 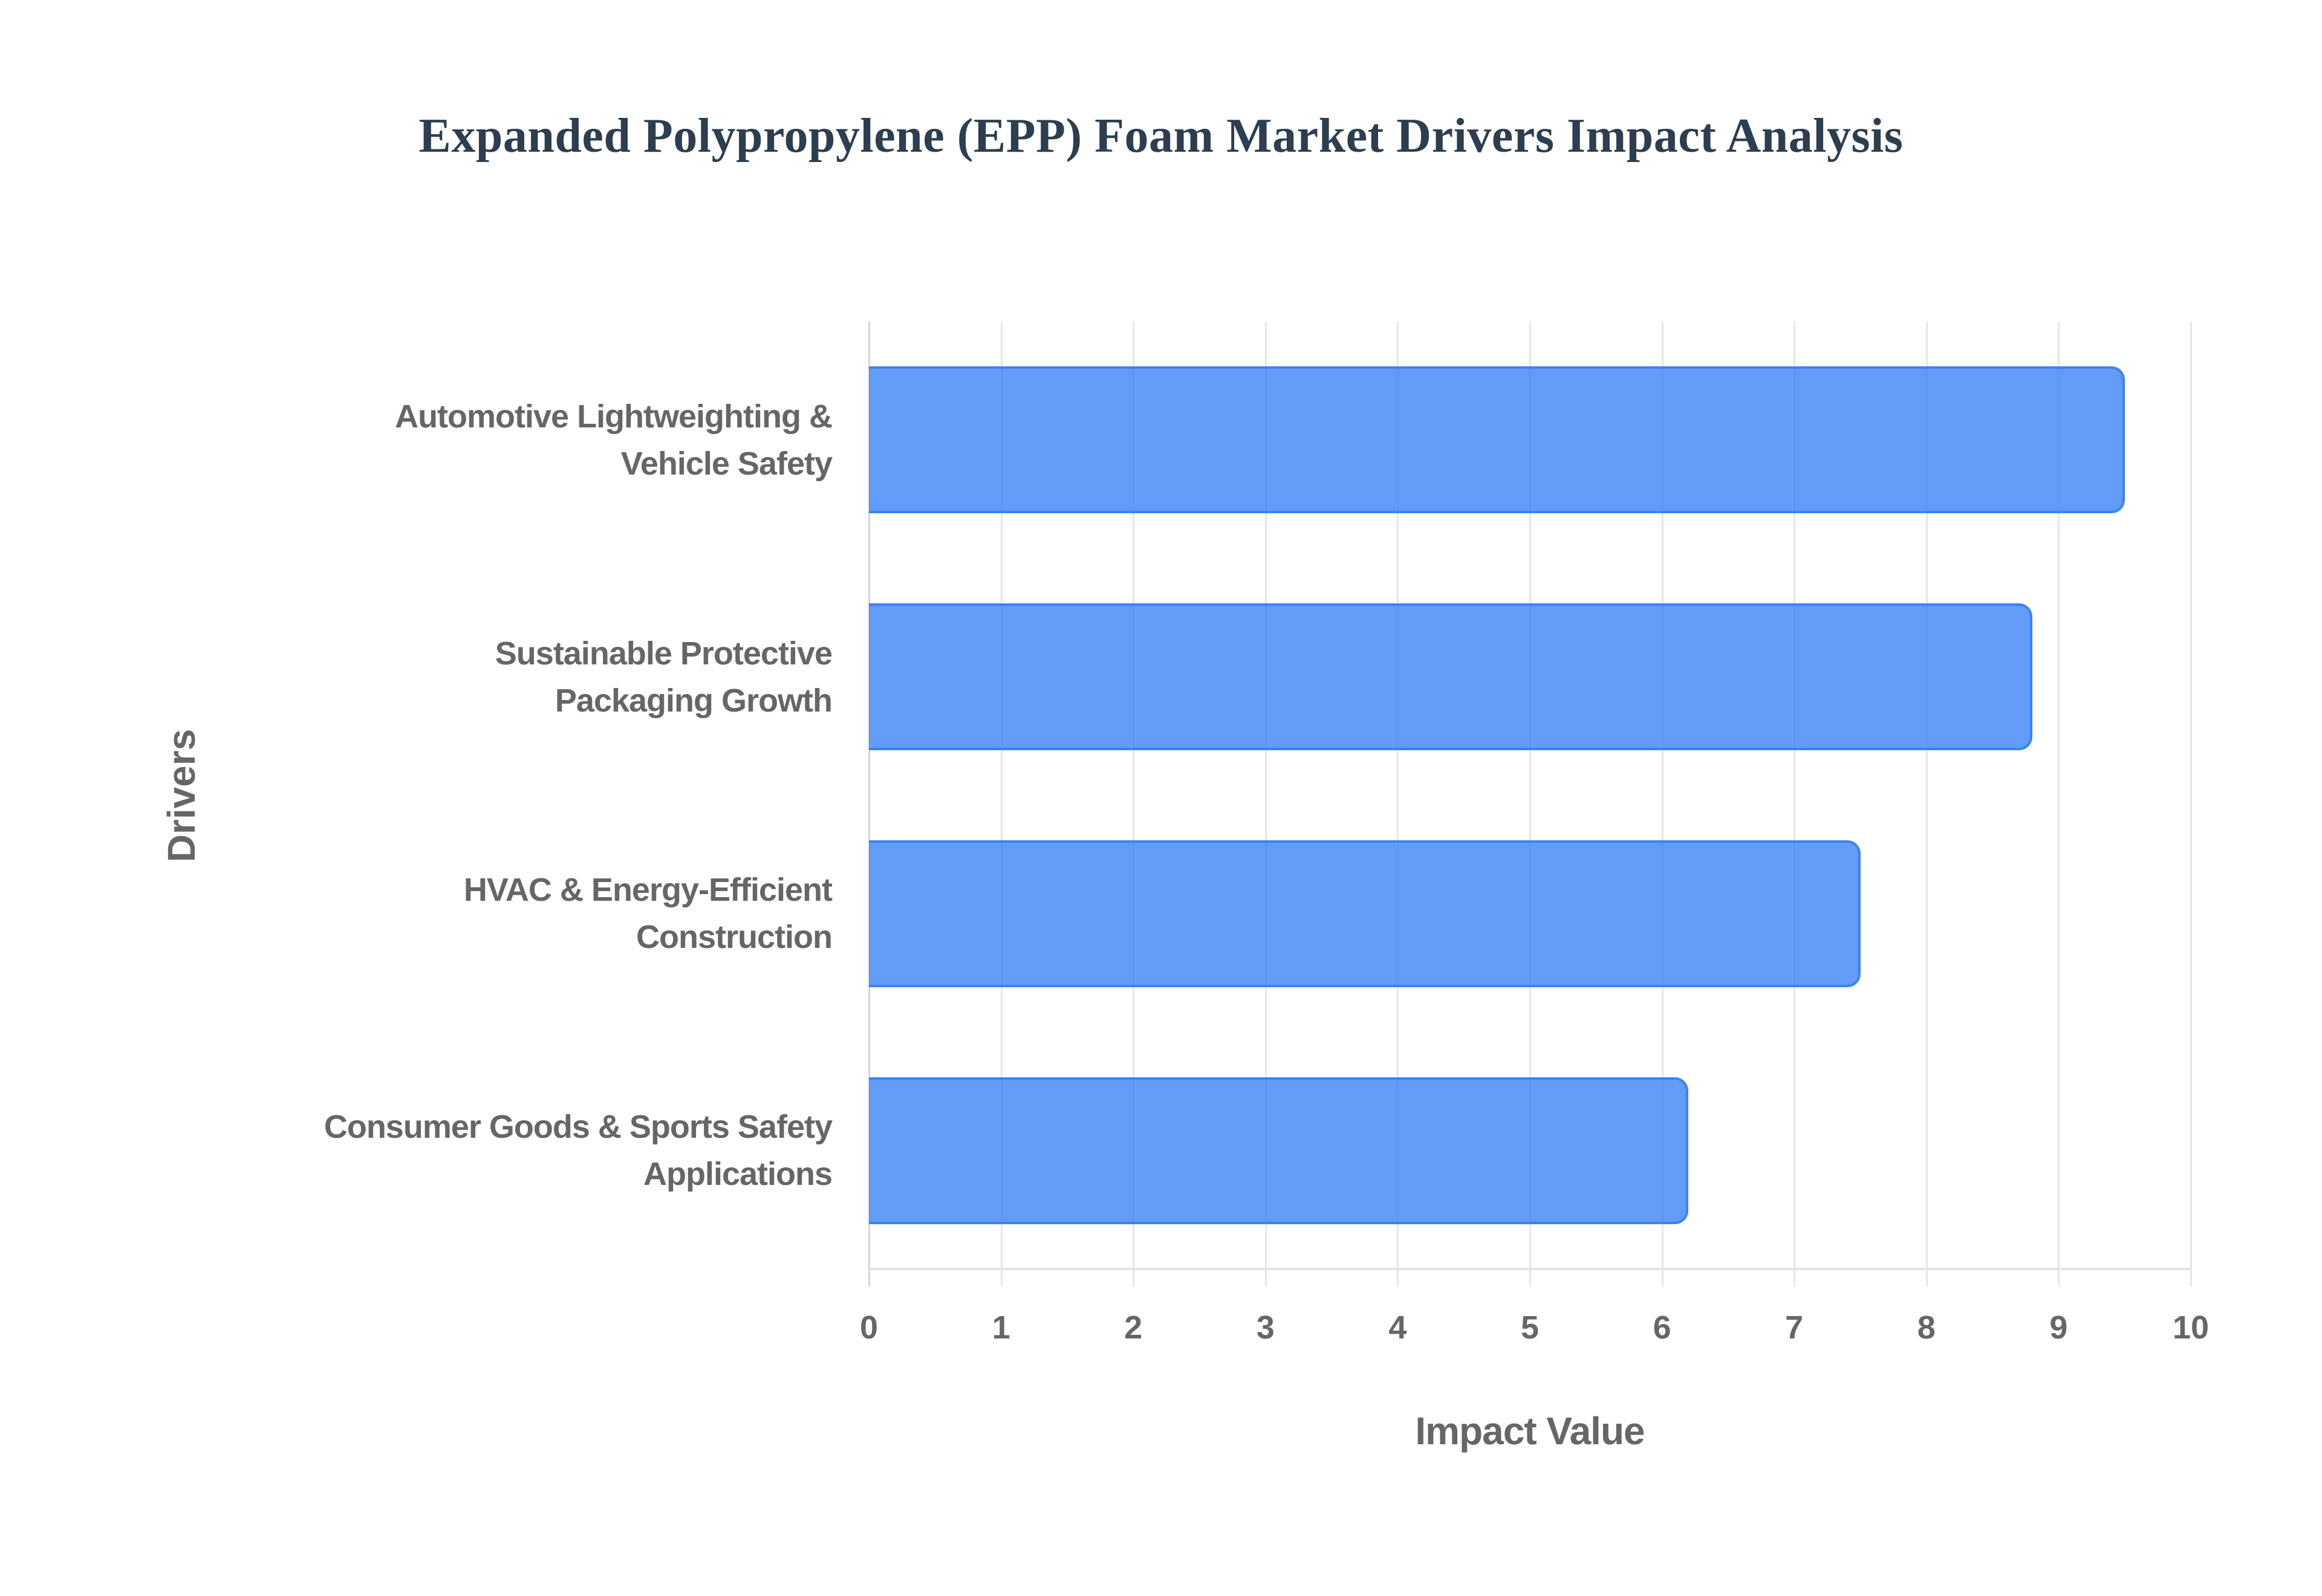 I want to click on category-label-line: Construction, so click(x=734, y=937).